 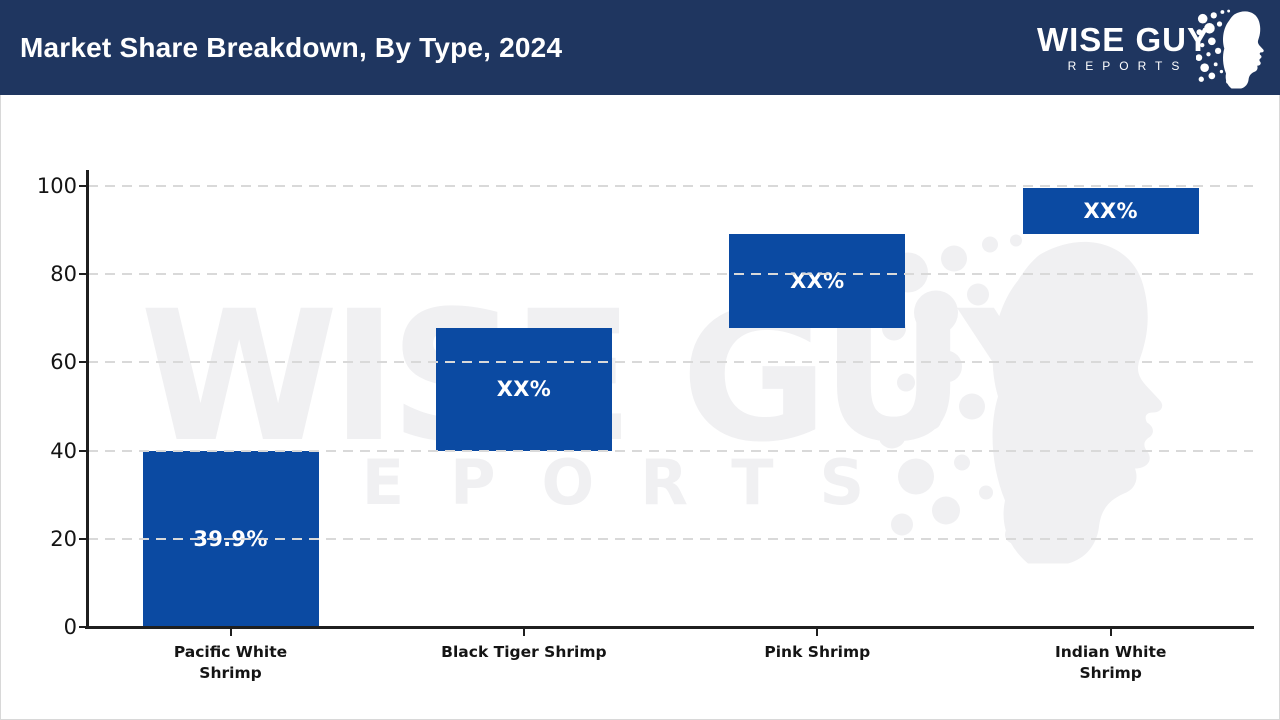 I want to click on y-tick-label: 20, so click(x=63, y=538).